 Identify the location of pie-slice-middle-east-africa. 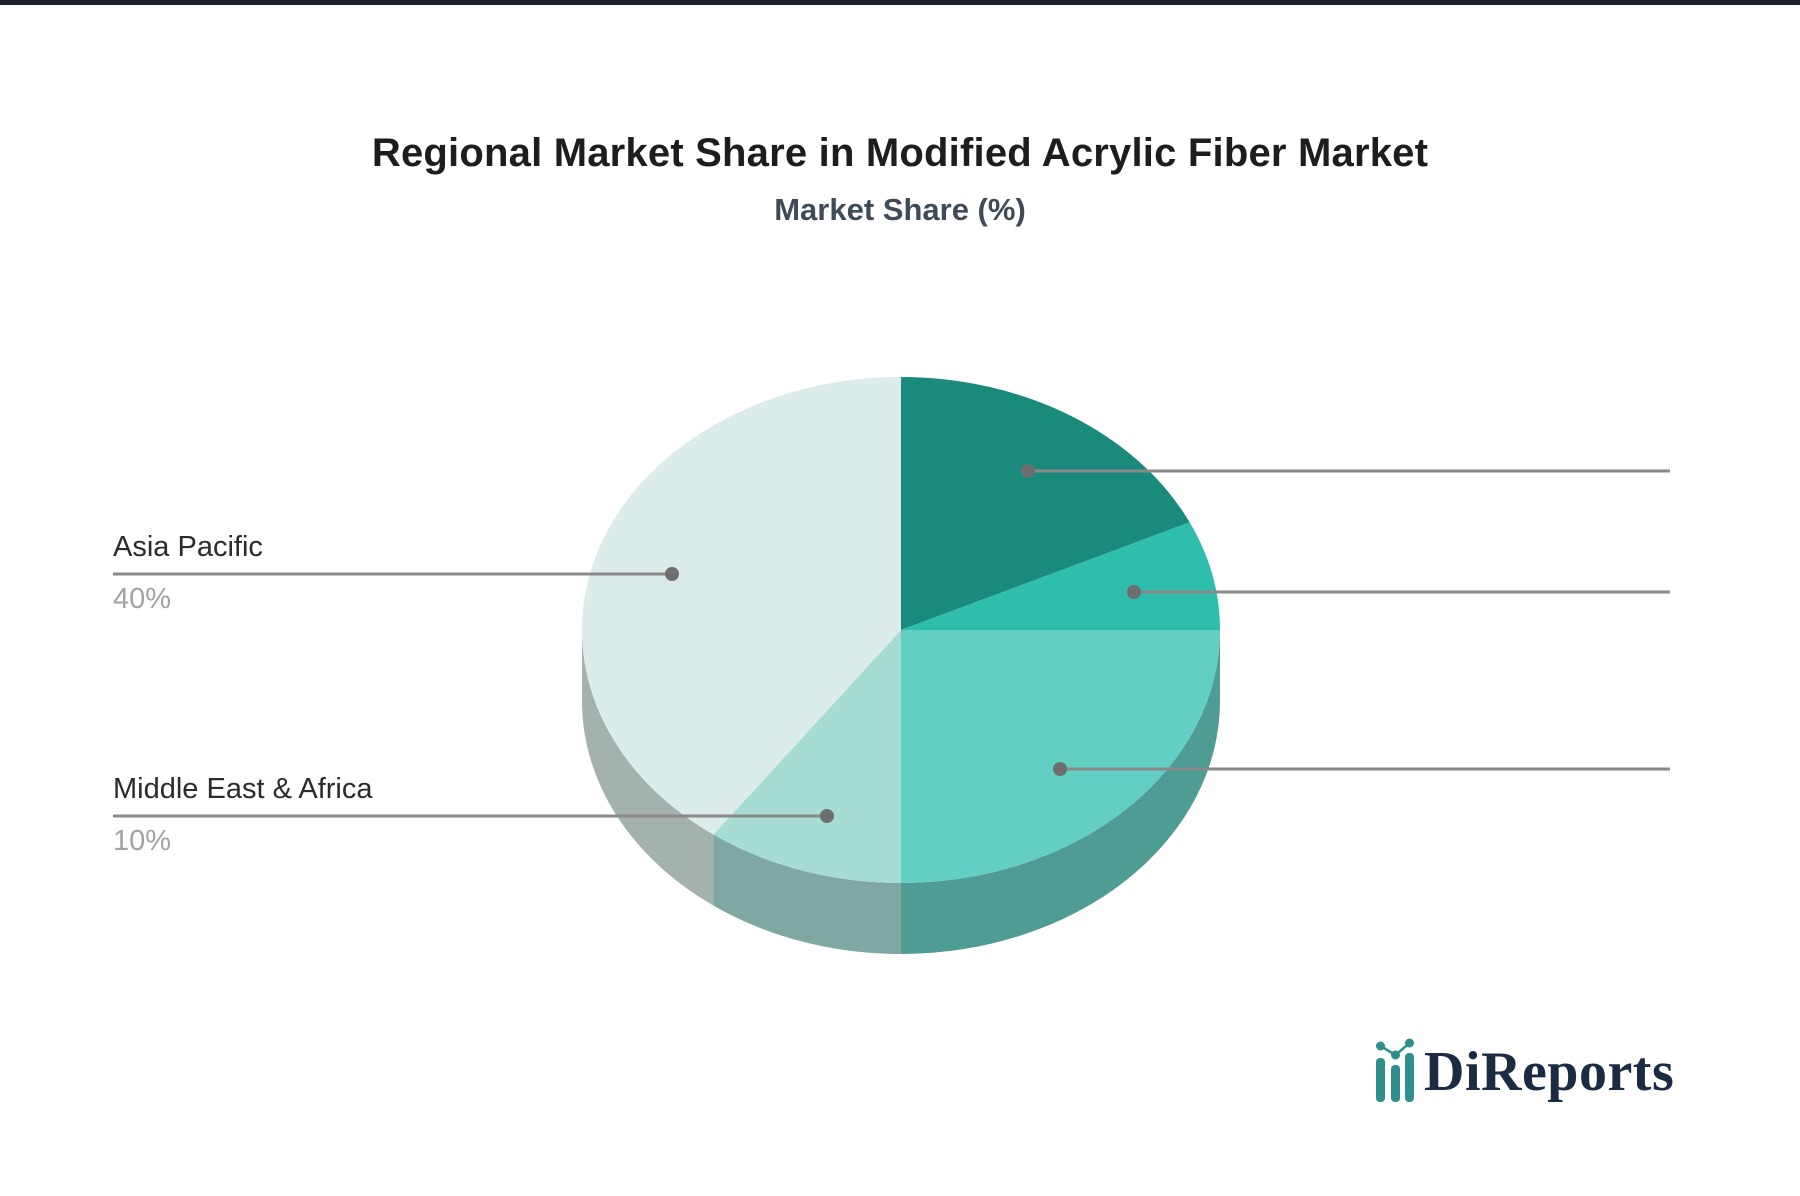
(807, 756).